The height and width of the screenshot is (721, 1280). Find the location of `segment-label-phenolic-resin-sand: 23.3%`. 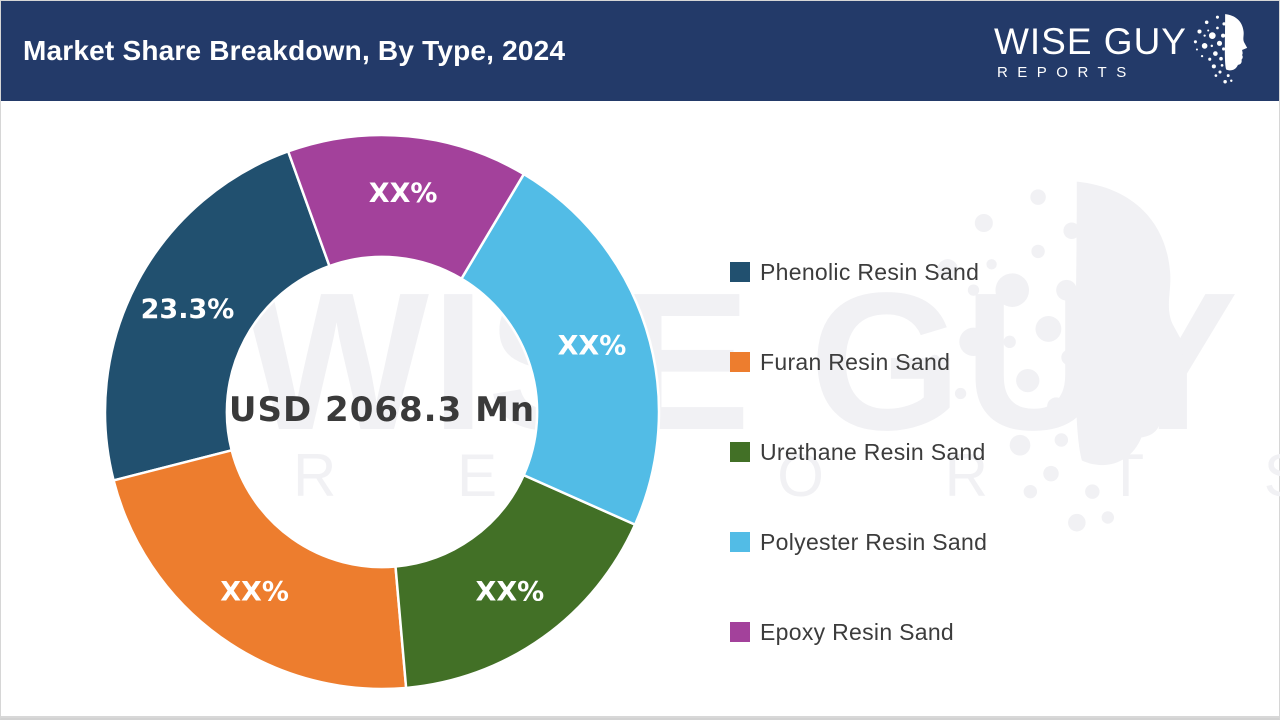

segment-label-phenolic-resin-sand: 23.3% is located at coordinates (188, 309).